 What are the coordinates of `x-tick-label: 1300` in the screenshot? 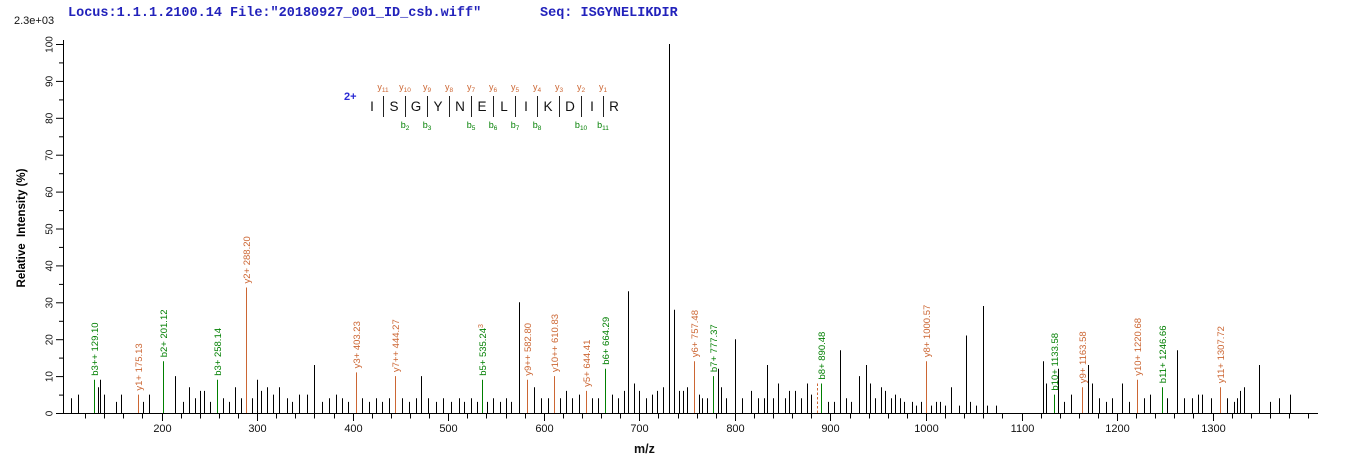 It's located at (1213, 429).